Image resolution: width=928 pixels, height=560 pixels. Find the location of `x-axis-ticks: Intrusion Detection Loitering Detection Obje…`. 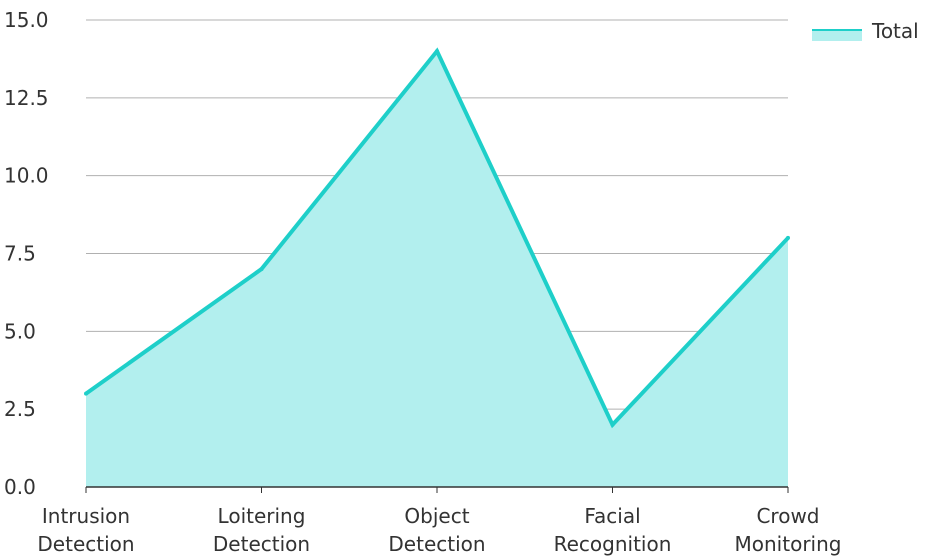

x-axis-ticks: Intrusion Detection Loitering Detection Obje… is located at coordinates (439, 521).